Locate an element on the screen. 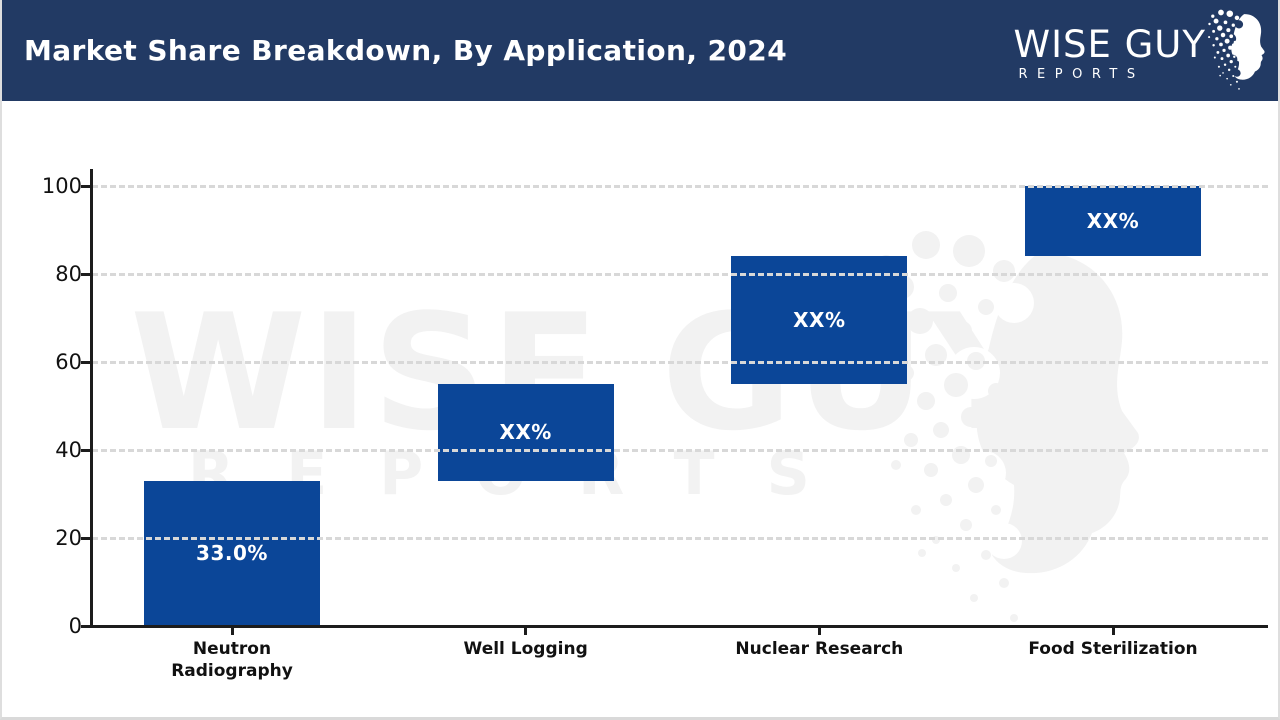  bar-segment: 33.0% is located at coordinates (232, 553).